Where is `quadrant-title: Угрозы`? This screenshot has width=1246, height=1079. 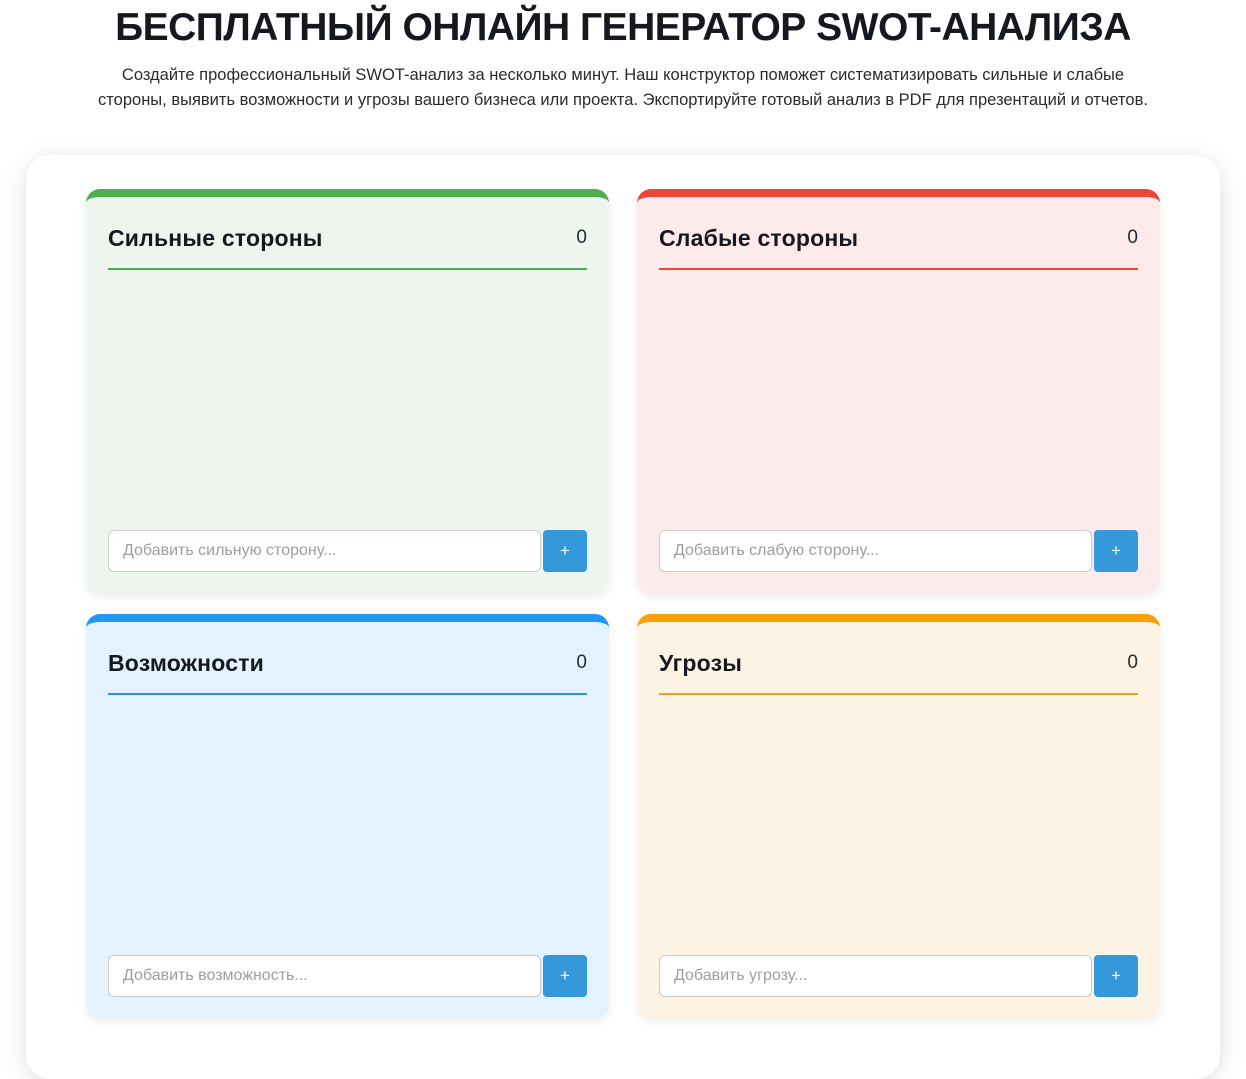
quadrant-title: Угрозы is located at coordinates (701, 662).